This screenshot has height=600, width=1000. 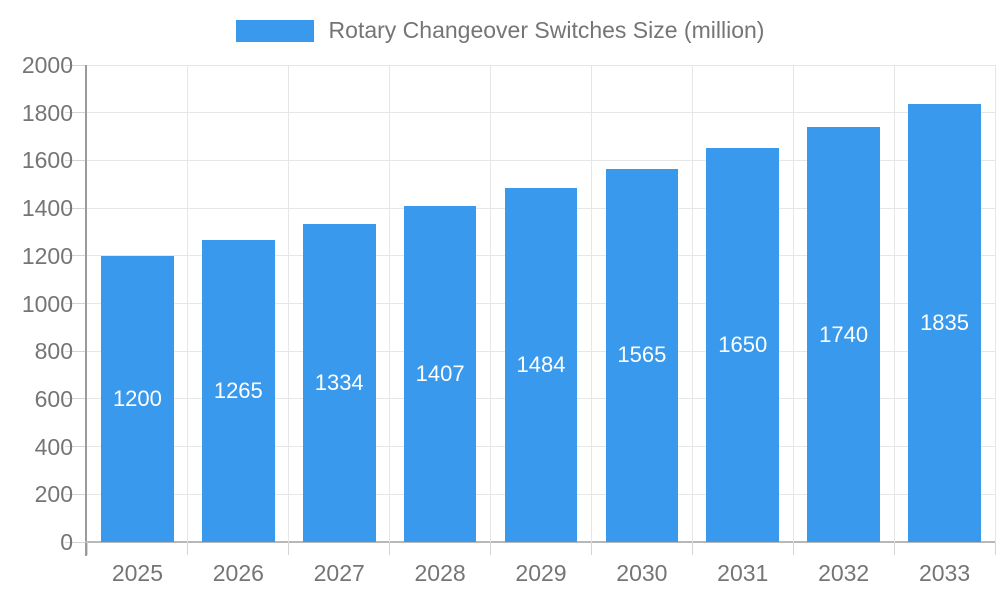 I want to click on bar-value-label: 1484, so click(x=541, y=365).